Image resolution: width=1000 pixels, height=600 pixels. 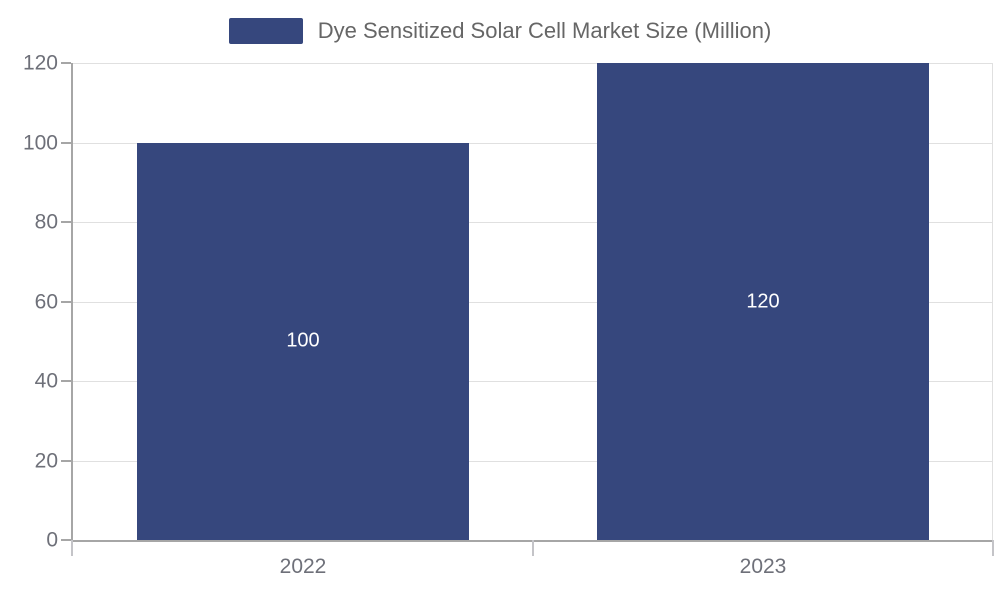 What do you see at coordinates (72, 301) in the screenshot?
I see `y-axis-line` at bounding box center [72, 301].